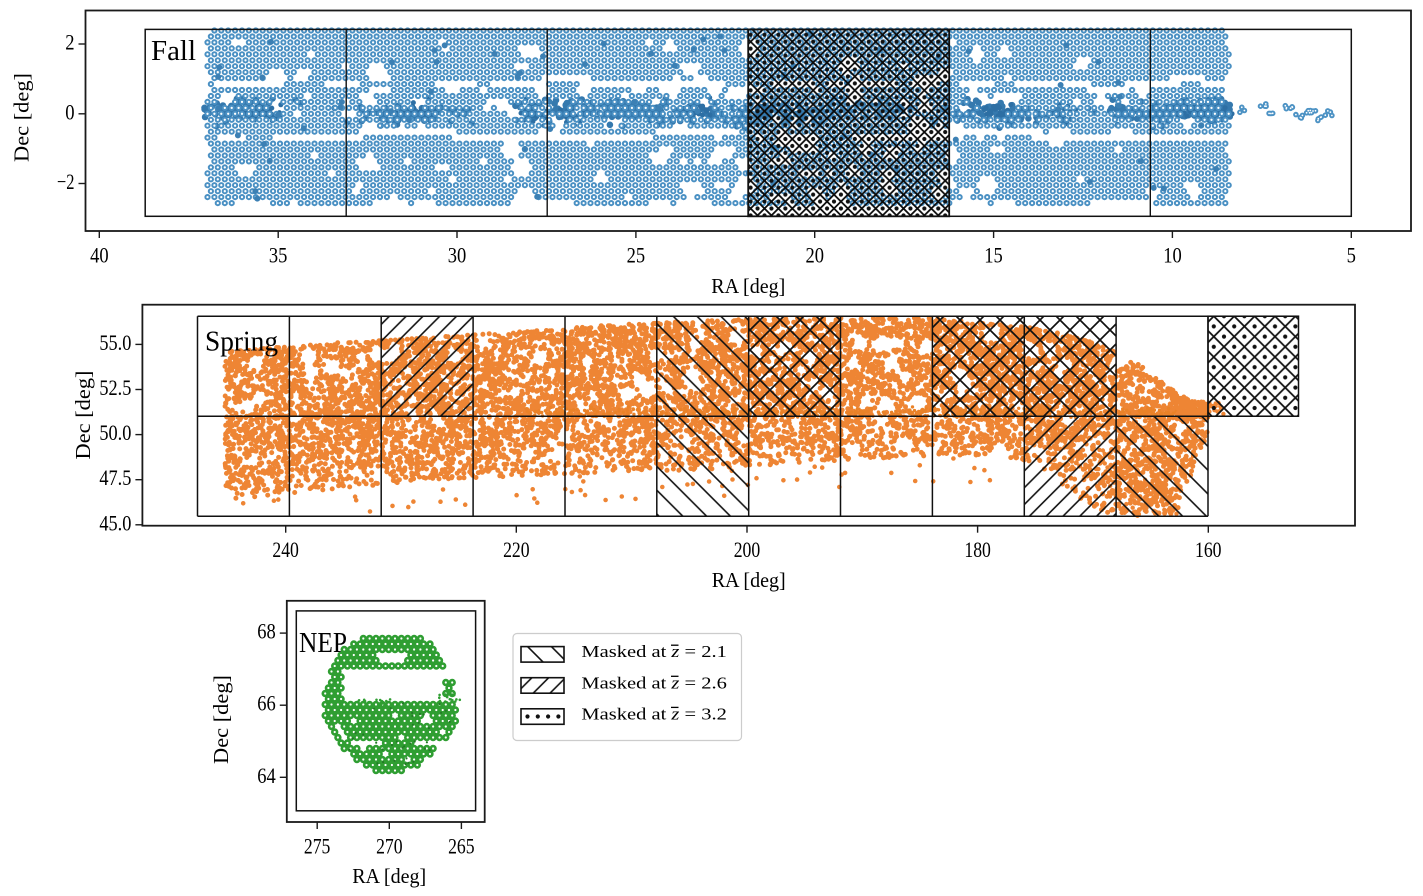 This screenshot has height=896, width=1423. What do you see at coordinates (173, 51) in the screenshot?
I see `svg-text: Fall` at bounding box center [173, 51].